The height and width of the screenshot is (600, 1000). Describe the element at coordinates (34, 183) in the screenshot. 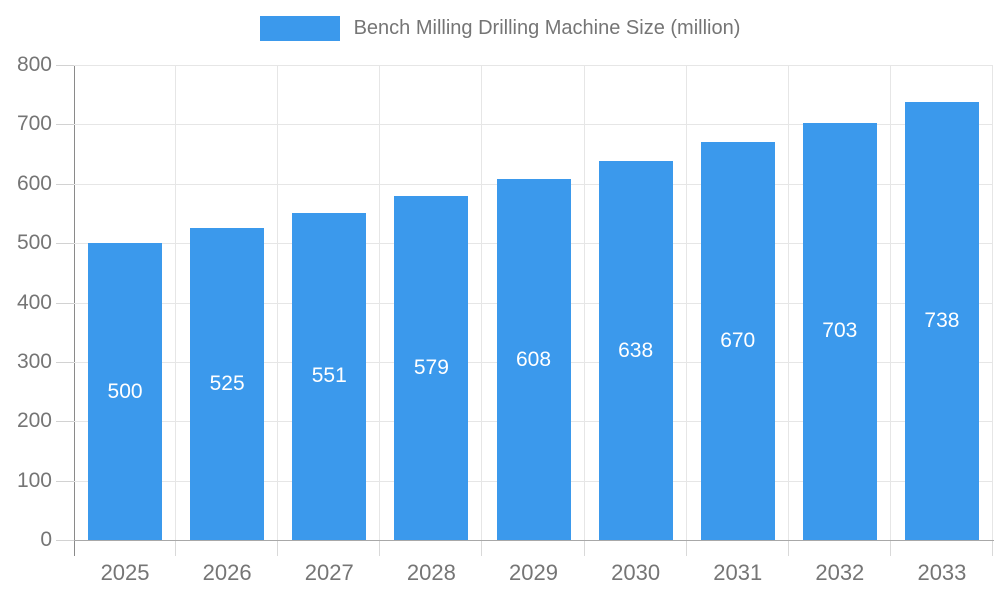

I see `y-tick-label: 600` at that location.